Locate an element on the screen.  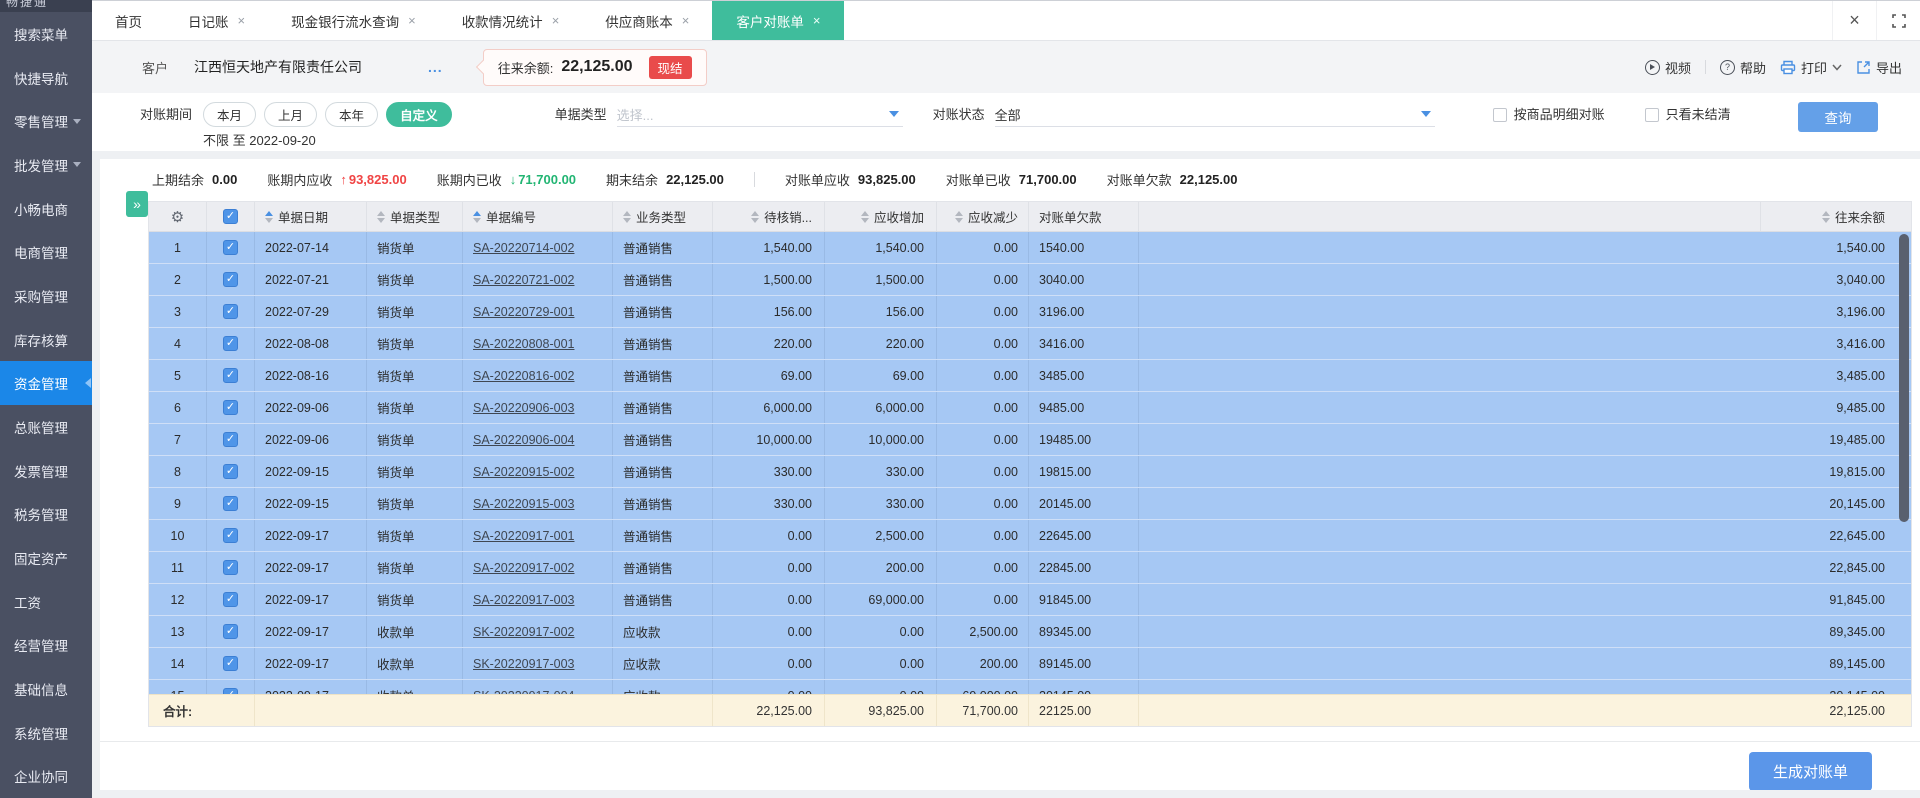
sidebar-item-8: 库存核算 is located at coordinates (46, 340).